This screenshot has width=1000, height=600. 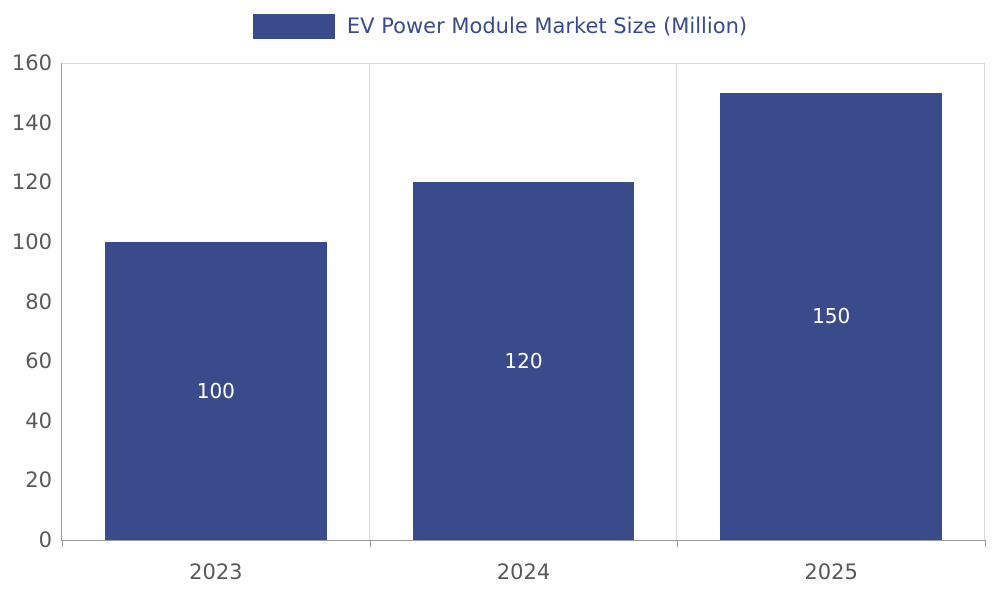 I want to click on bar-value-label: 150, so click(x=831, y=316).